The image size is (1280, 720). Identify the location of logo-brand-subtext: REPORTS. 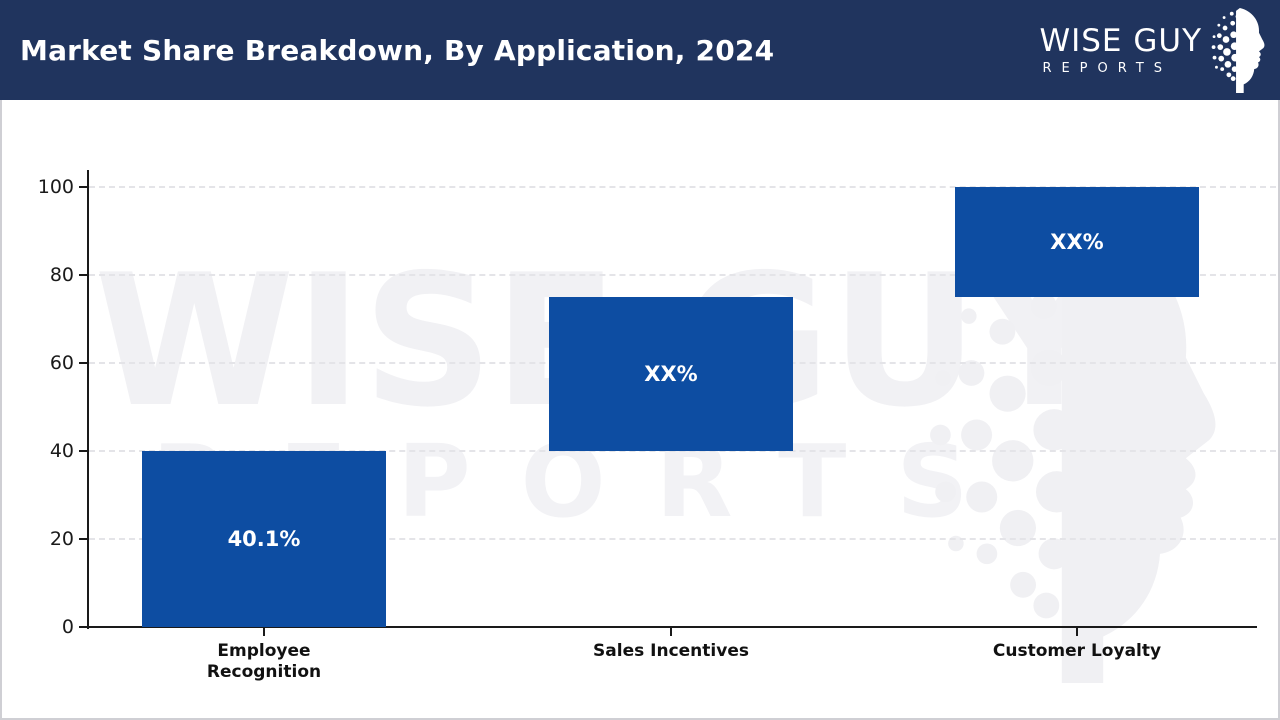
(1107, 68).